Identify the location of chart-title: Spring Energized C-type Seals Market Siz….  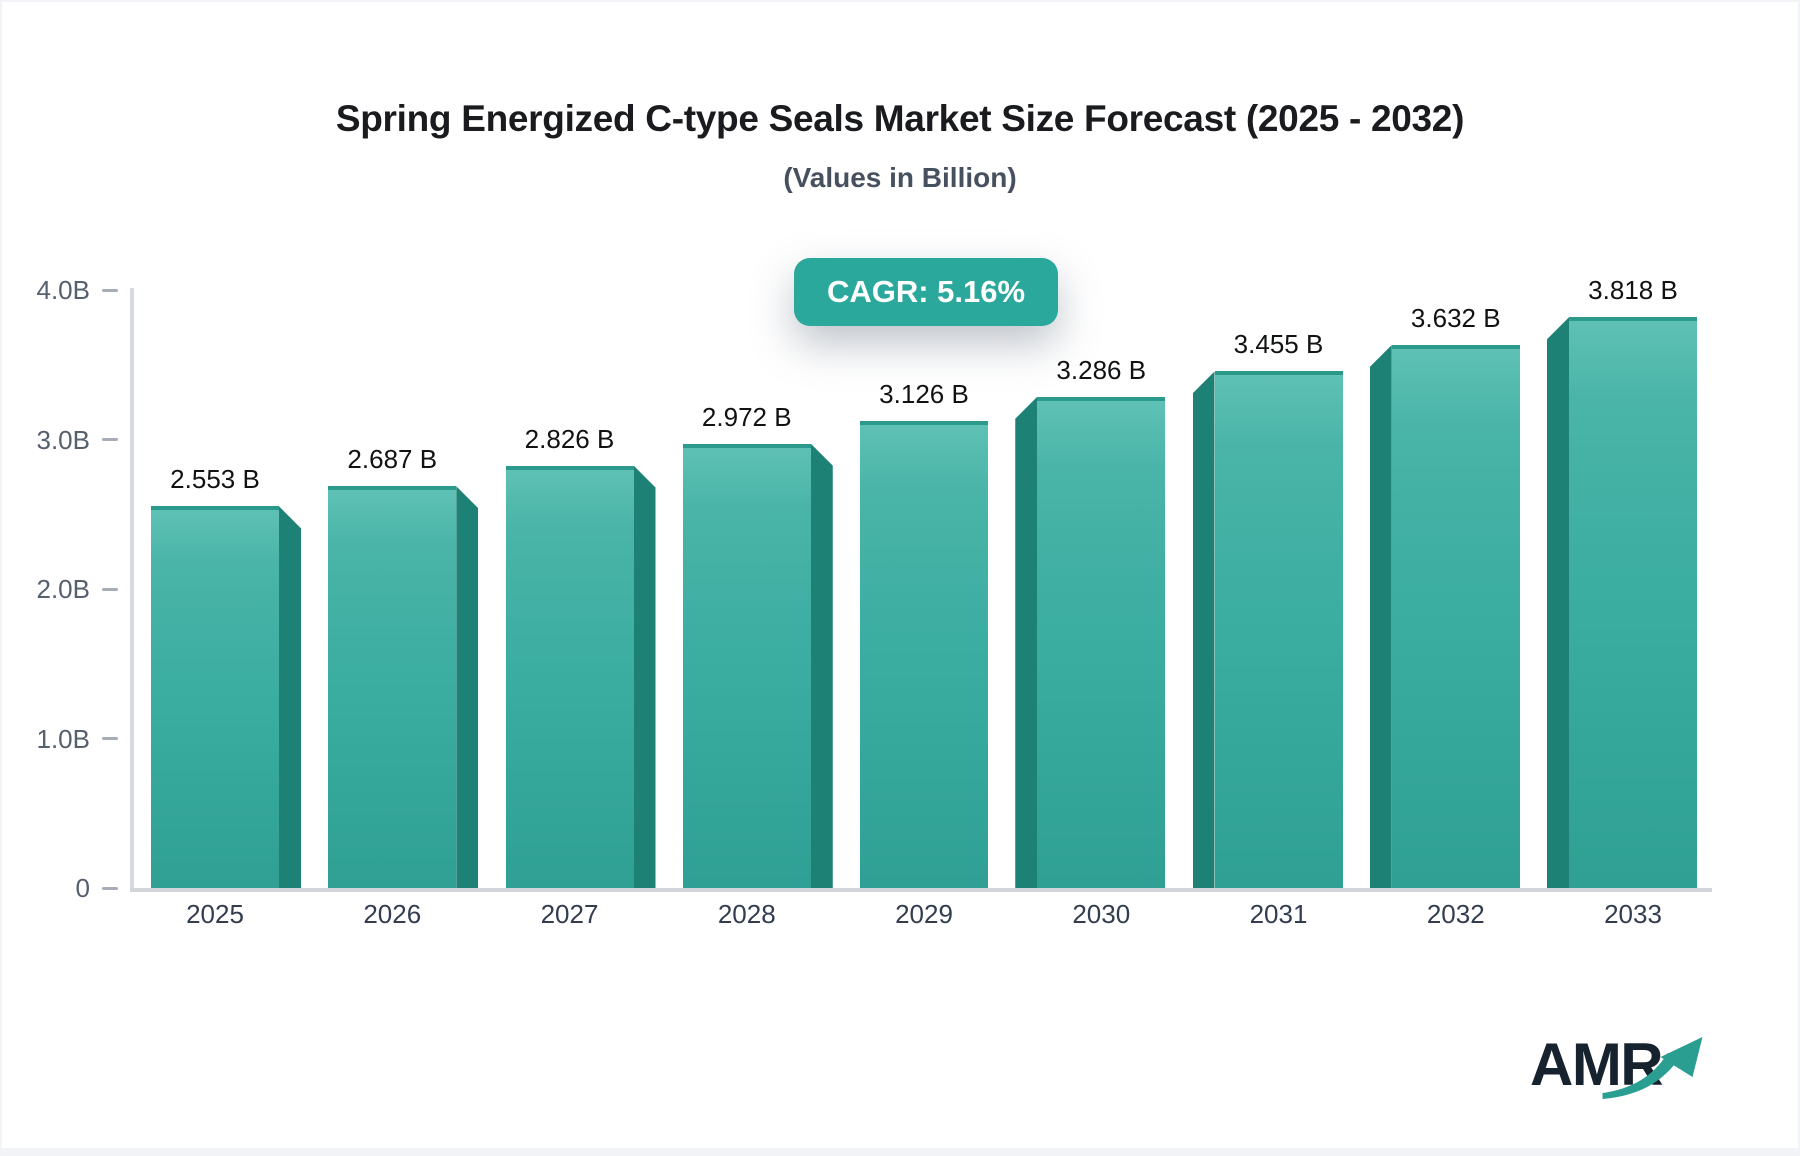
(900, 118).